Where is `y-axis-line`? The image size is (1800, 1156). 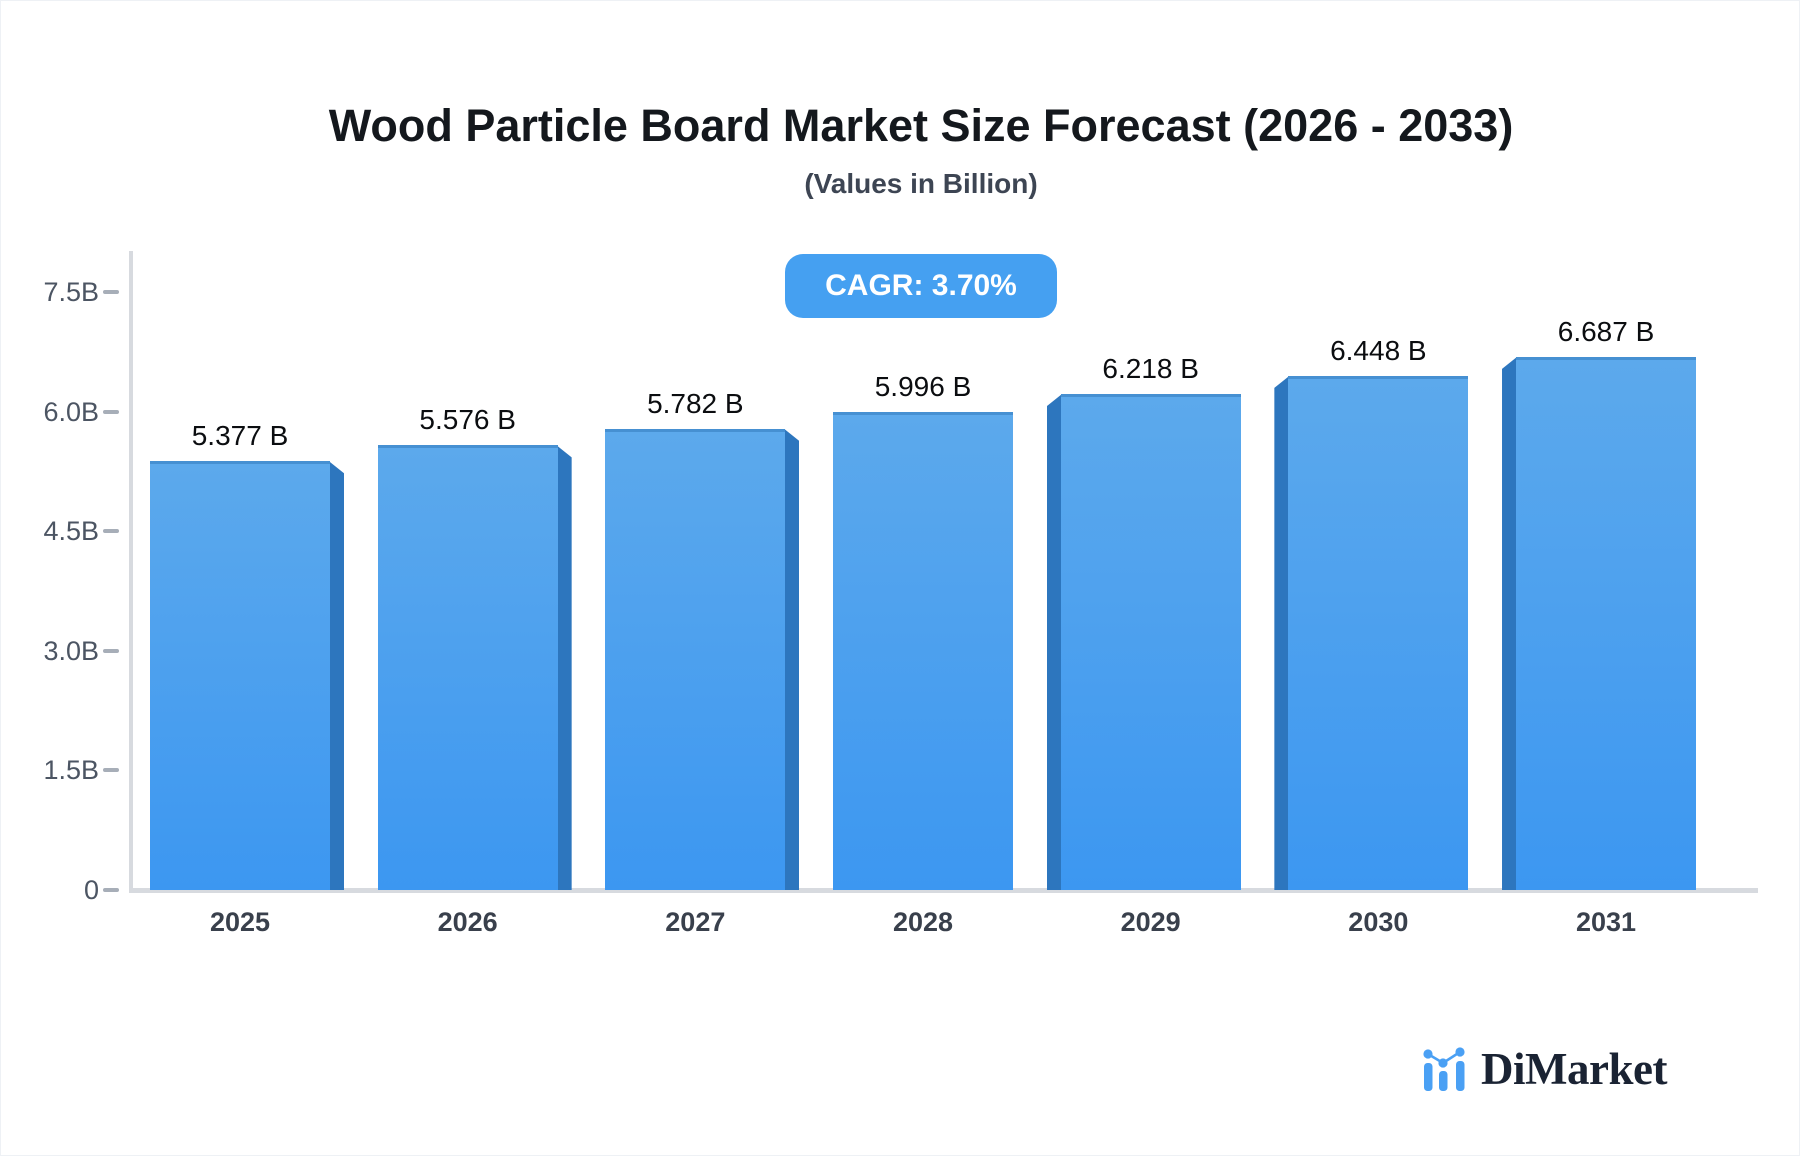 y-axis-line is located at coordinates (131, 572).